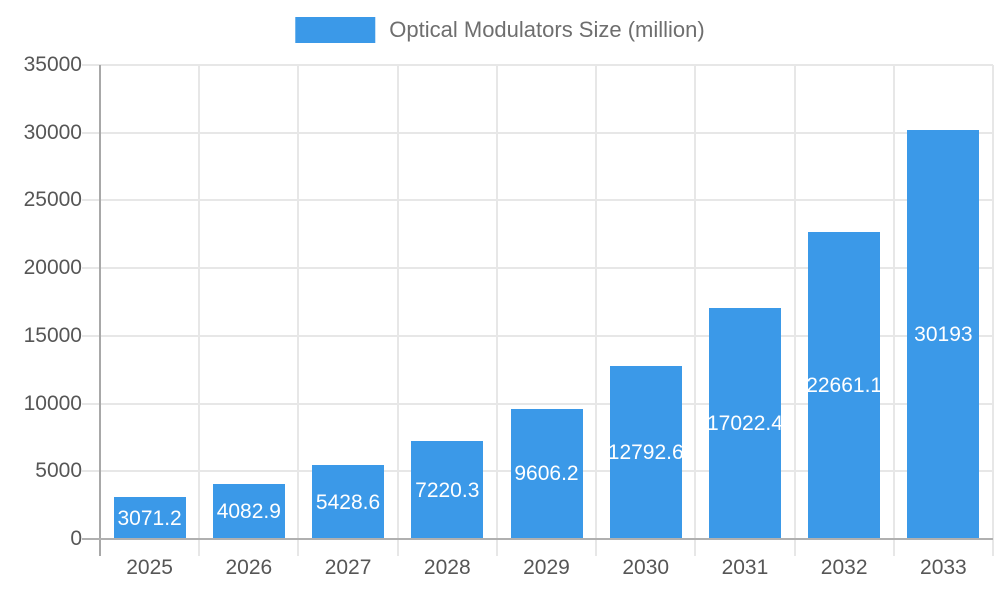 The image size is (1000, 600). What do you see at coordinates (537, 539) in the screenshot?
I see `x-axis-line` at bounding box center [537, 539].